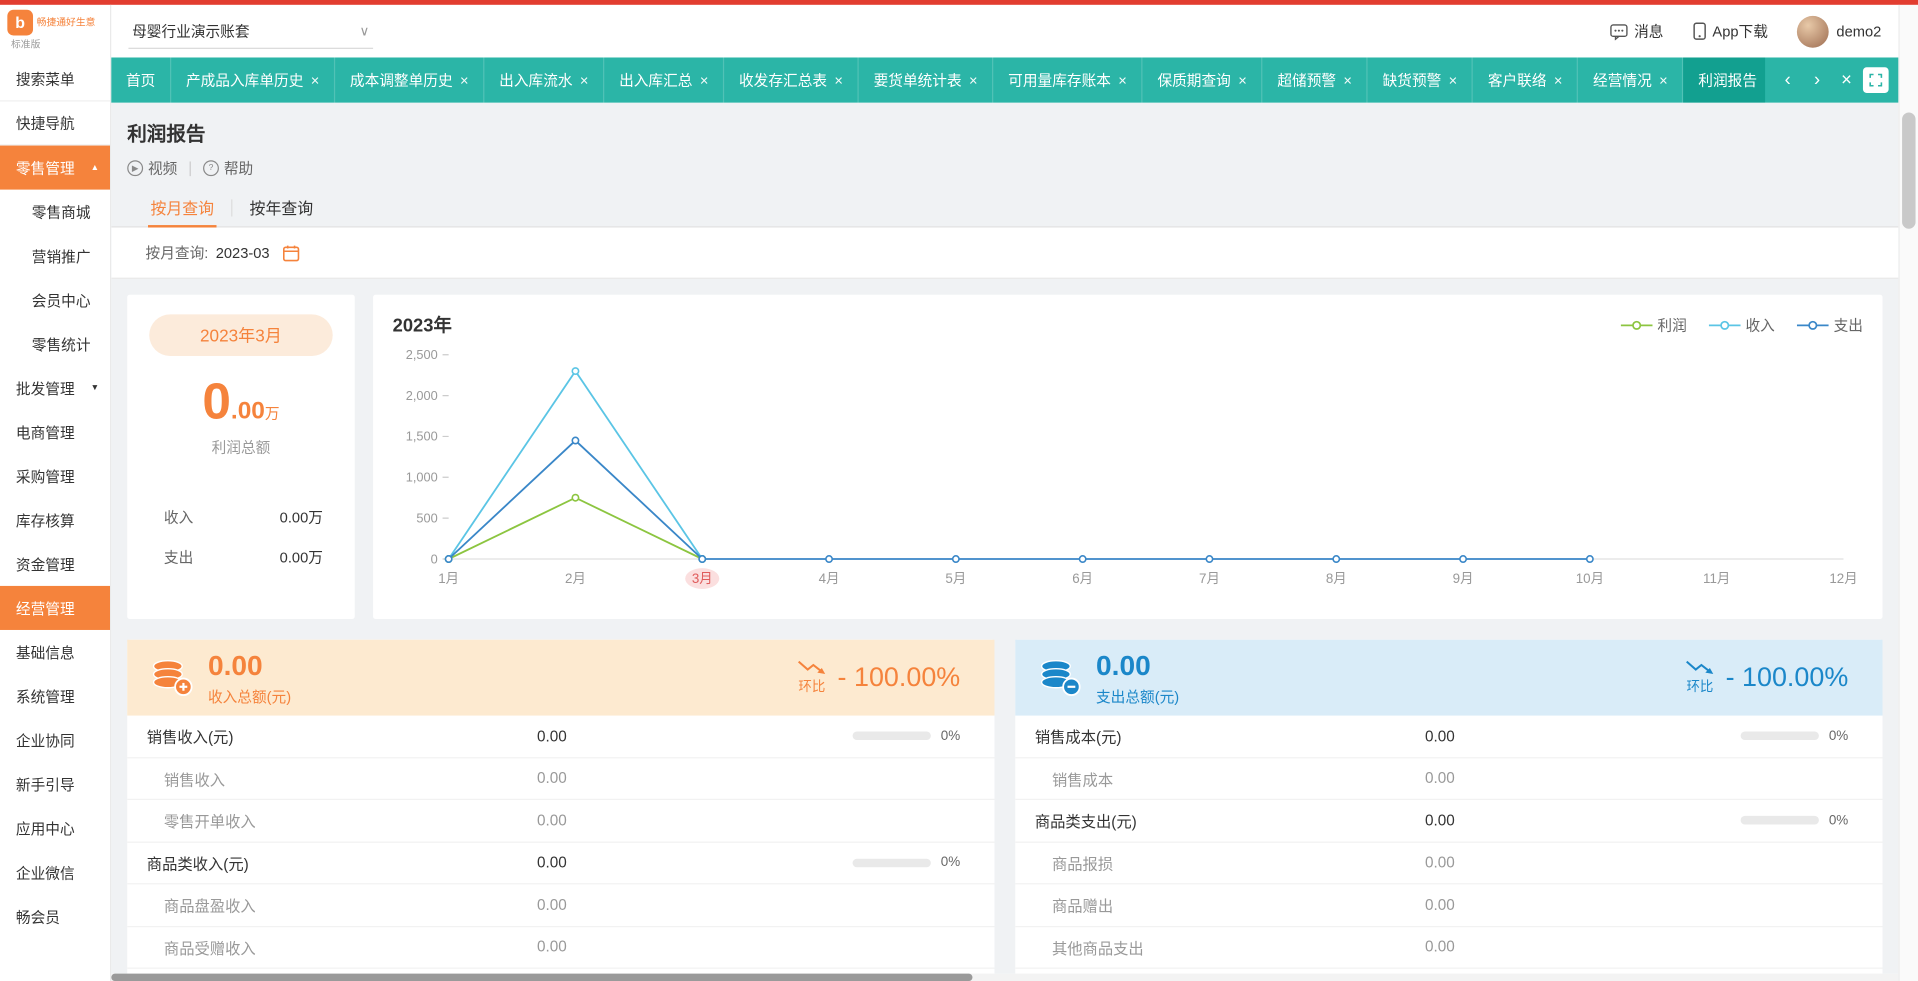 Image resolution: width=1918 pixels, height=981 pixels. Describe the element at coordinates (422, 477) in the screenshot. I see `svg-text: 1,000` at that location.